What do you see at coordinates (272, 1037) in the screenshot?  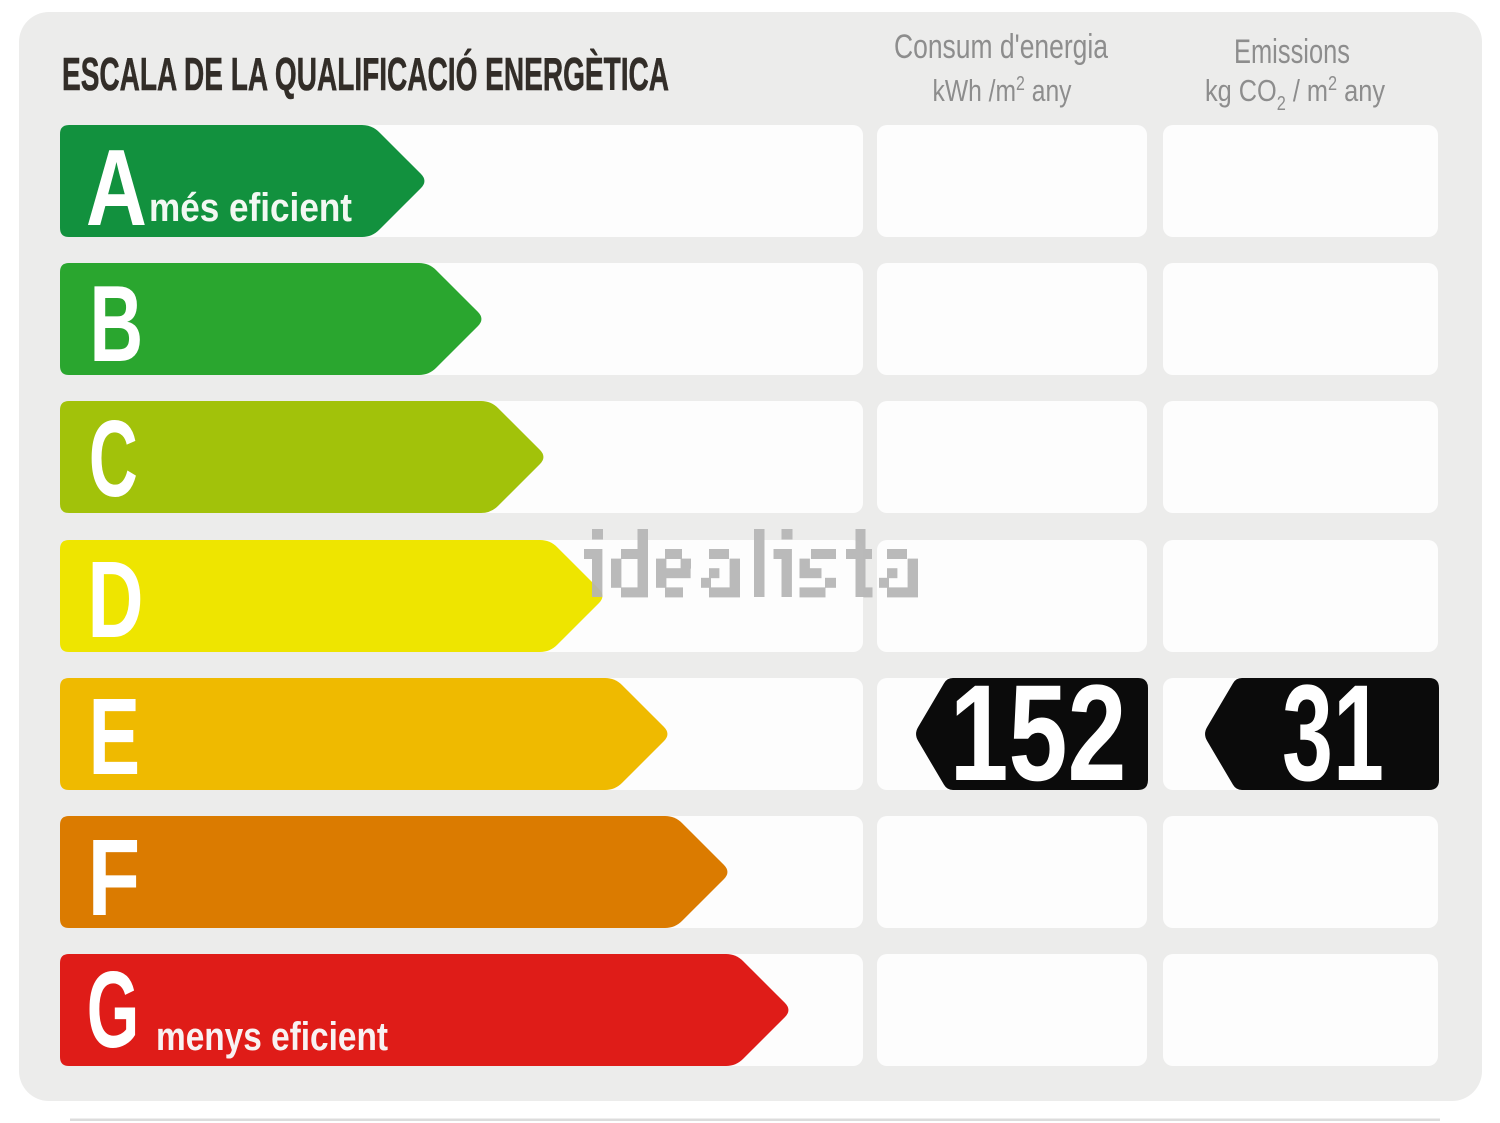 I see `svg-text: menys eficient` at bounding box center [272, 1037].